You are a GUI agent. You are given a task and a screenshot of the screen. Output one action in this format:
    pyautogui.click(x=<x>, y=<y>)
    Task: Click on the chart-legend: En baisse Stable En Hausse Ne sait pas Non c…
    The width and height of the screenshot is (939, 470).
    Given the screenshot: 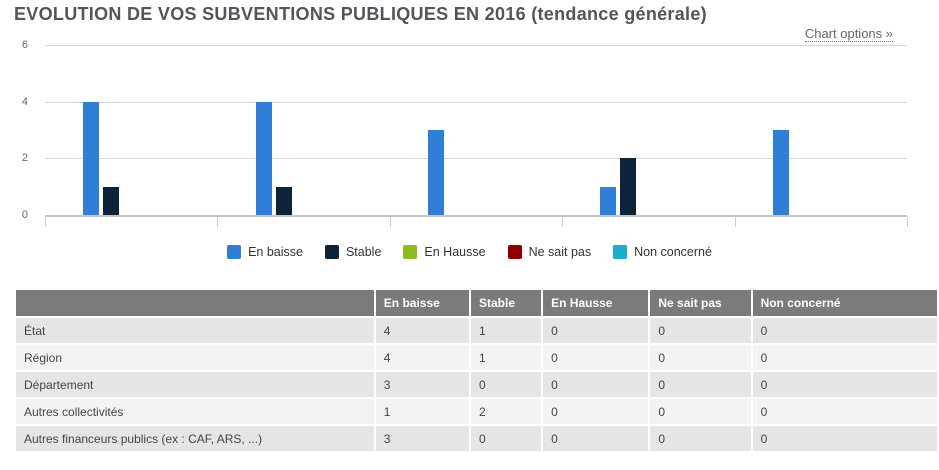 What is the action you would take?
    pyautogui.click(x=469, y=252)
    